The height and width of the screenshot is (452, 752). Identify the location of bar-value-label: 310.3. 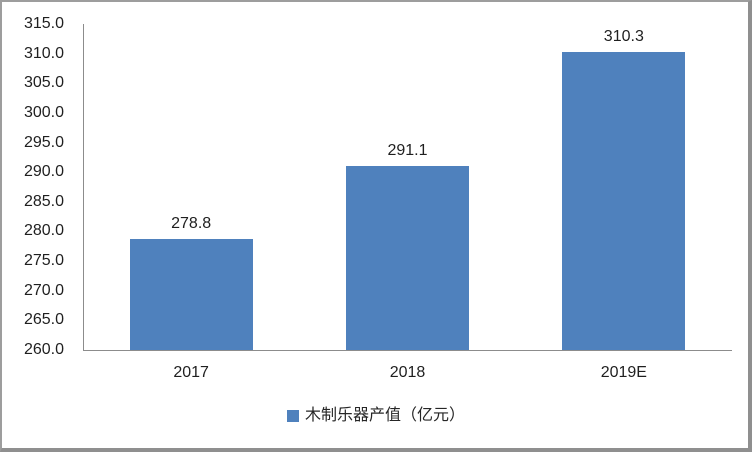
(623, 36).